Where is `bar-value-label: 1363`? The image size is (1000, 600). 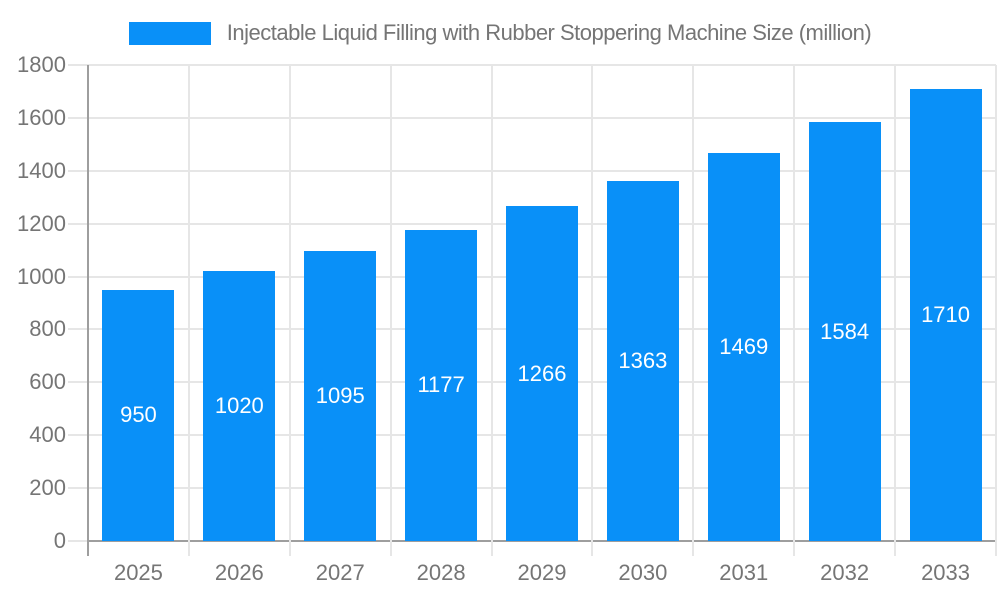 bar-value-label: 1363 is located at coordinates (643, 360).